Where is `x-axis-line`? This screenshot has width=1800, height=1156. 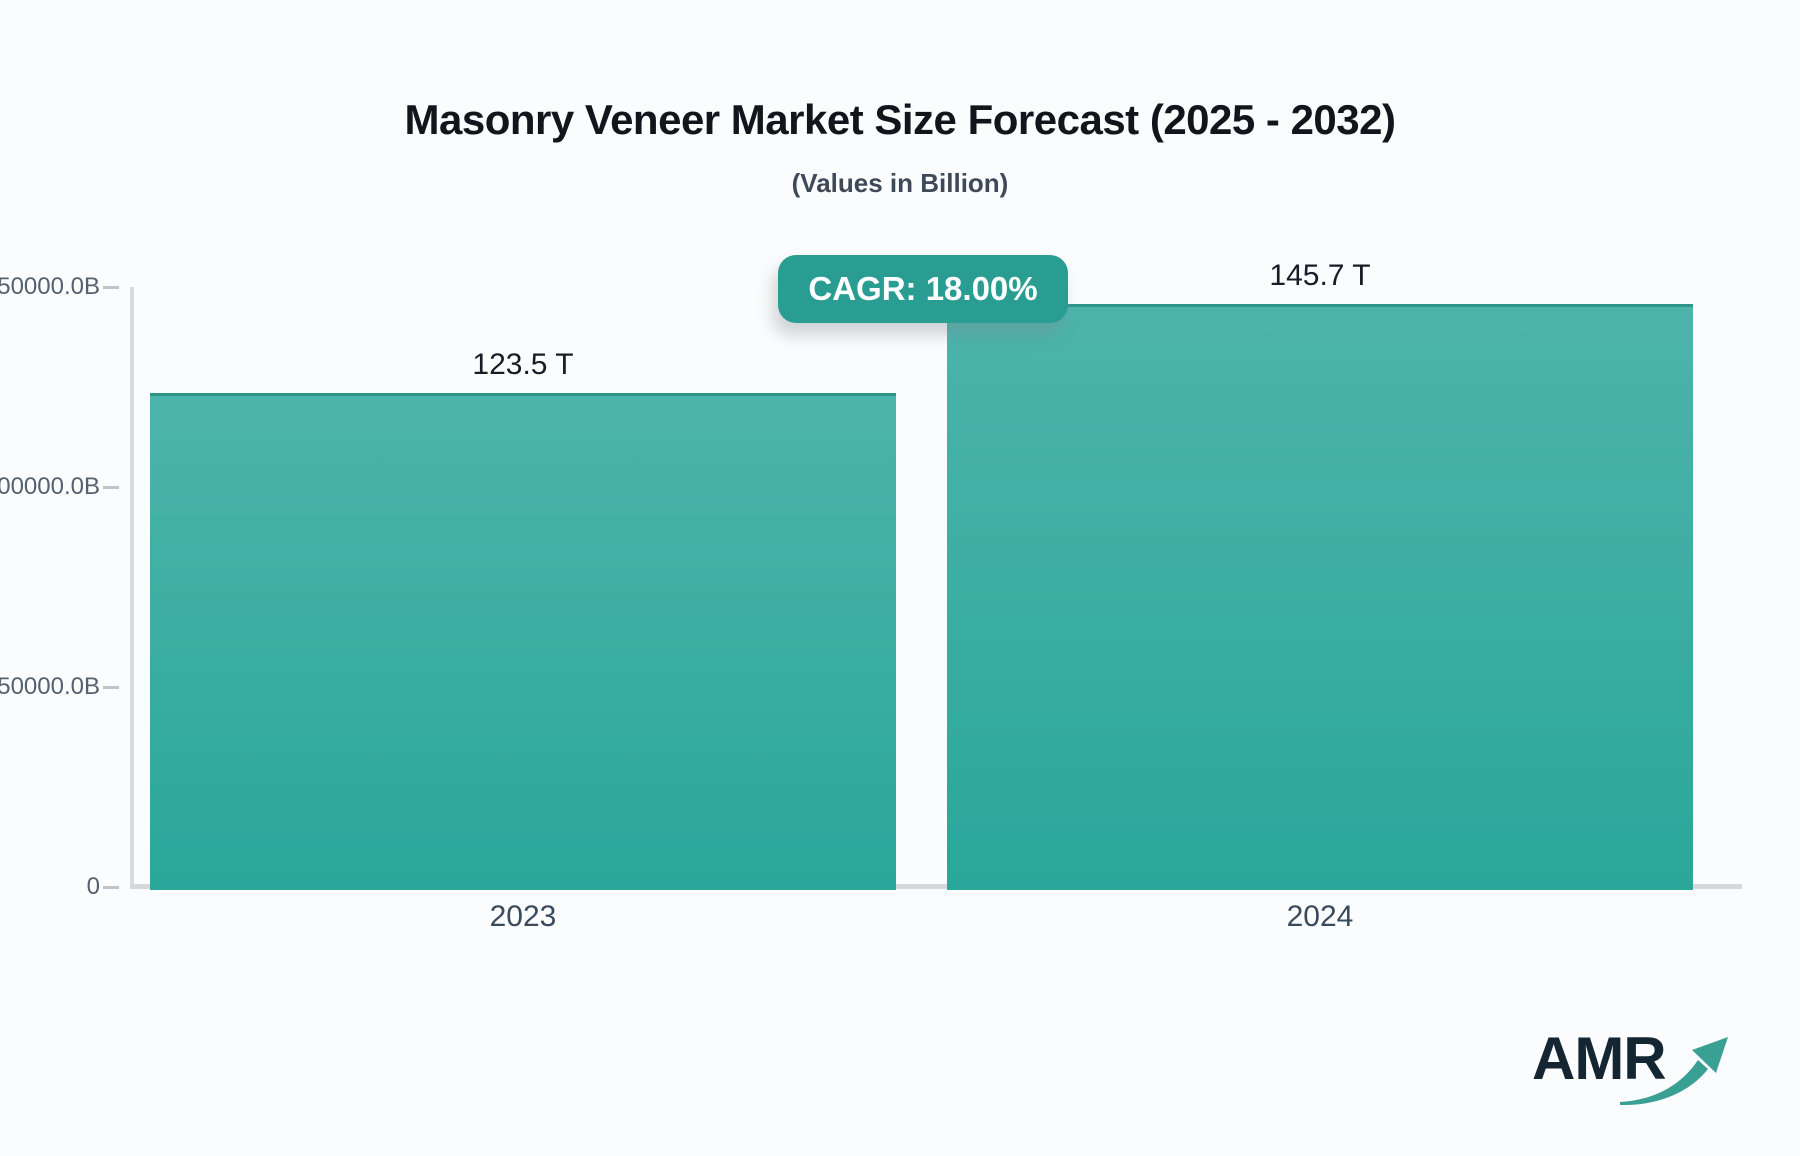
x-axis-line is located at coordinates (936, 886).